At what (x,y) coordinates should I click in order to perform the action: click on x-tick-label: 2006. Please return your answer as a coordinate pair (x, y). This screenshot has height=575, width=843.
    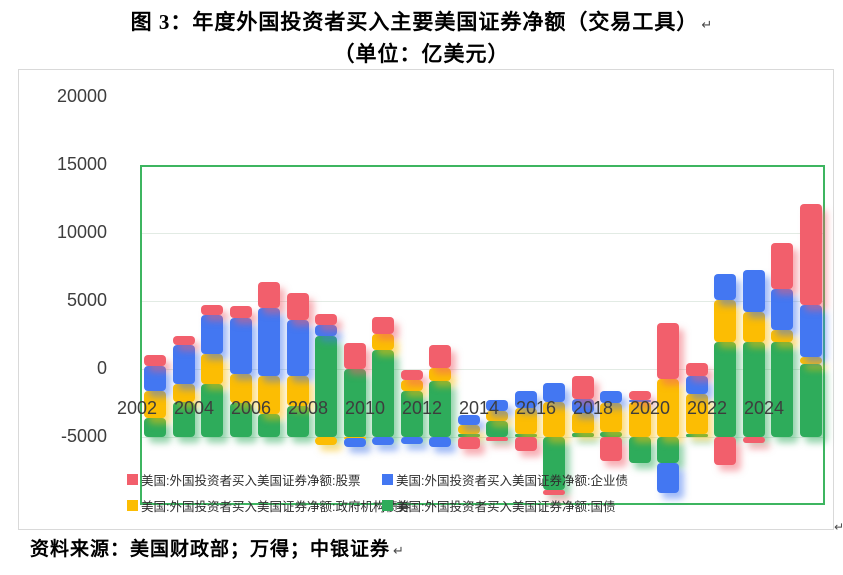
    Looking at the image, I should click on (251, 408).